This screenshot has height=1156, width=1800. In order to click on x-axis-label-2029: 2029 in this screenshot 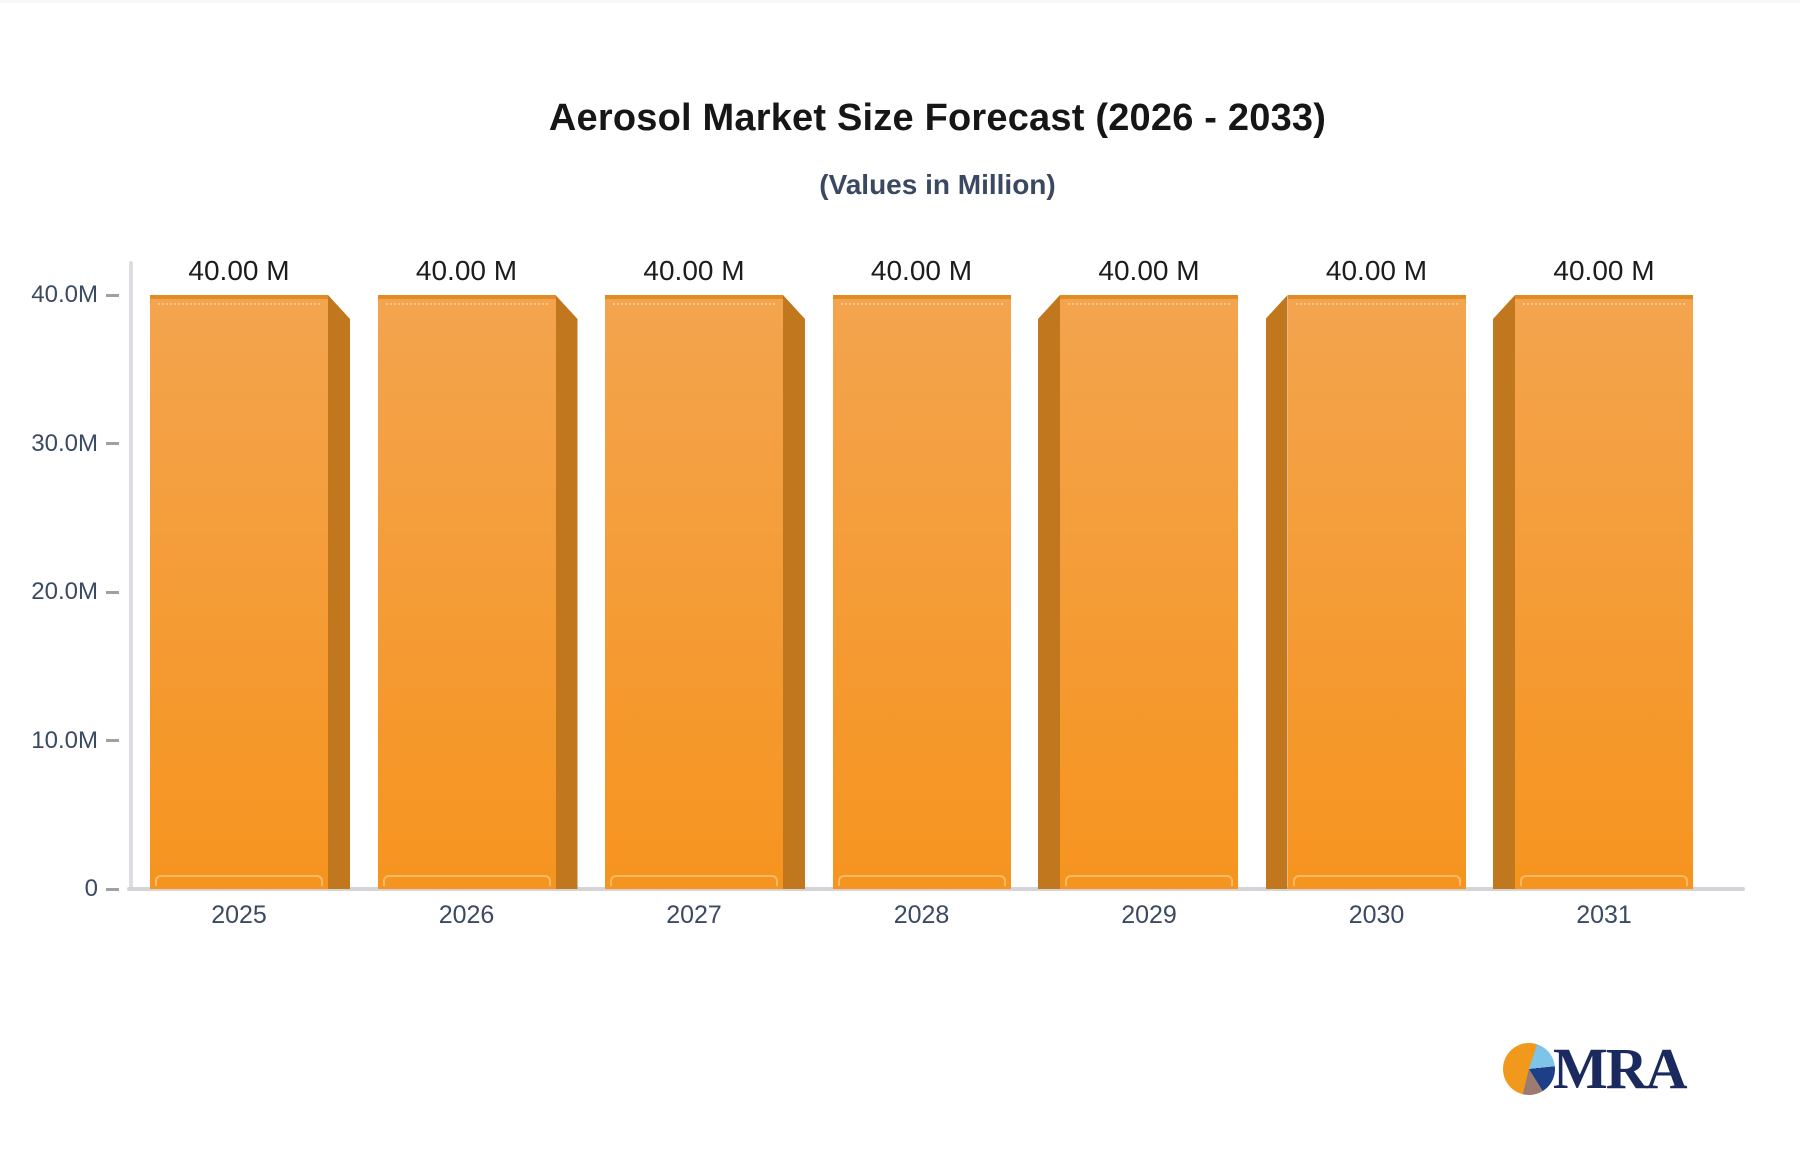, I will do `click(1149, 915)`.